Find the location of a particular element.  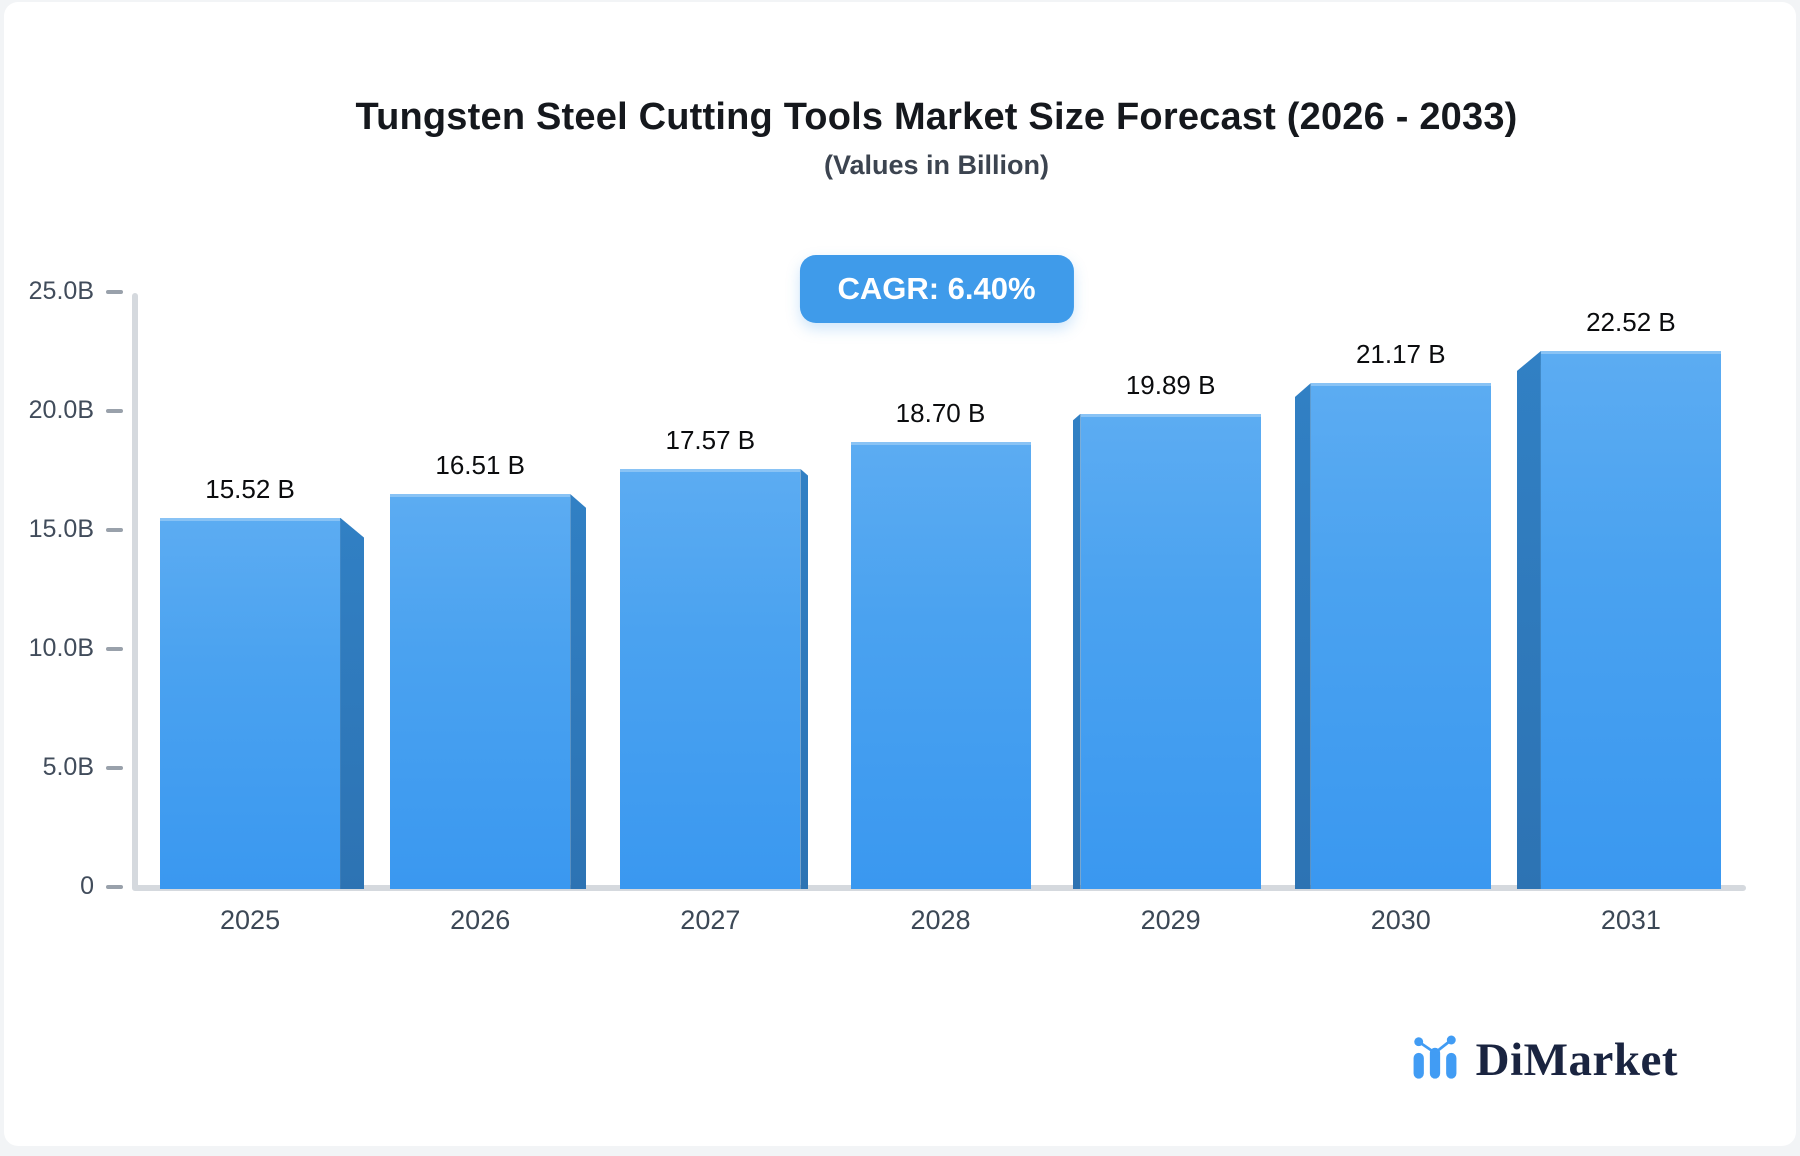

bar-2031 is located at coordinates (1630, 620).